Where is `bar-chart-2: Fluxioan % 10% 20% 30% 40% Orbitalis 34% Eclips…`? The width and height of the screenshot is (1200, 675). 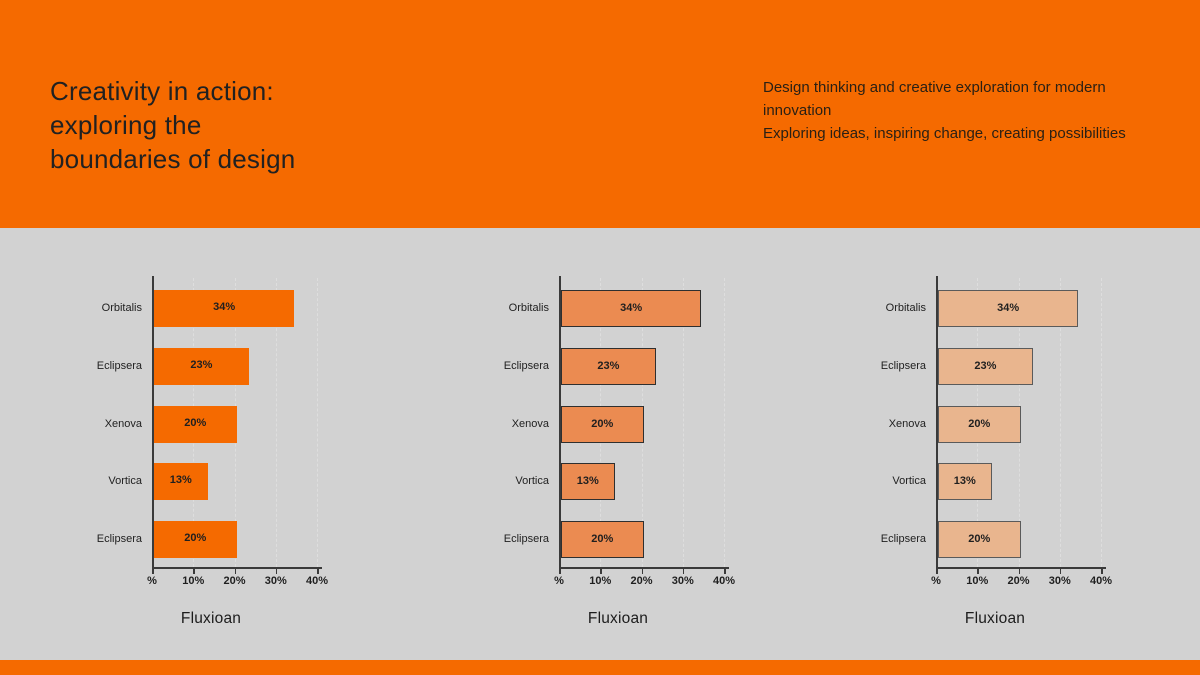
bar-chart-2: Fluxioan % 10% 20% 30% 40% Orbitalis 34% Eclips… is located at coordinates (622, 455).